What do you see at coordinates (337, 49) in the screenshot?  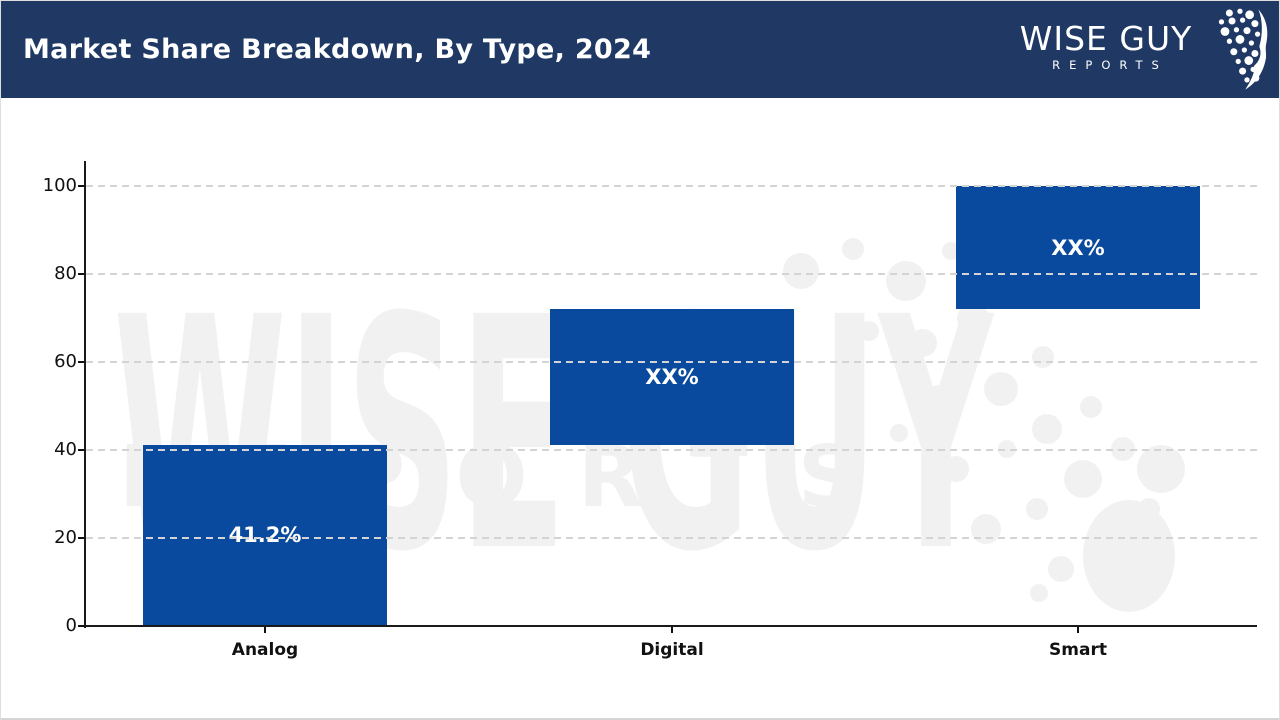 I see `page-title: Market Share Breakdown, By Type, 2024` at bounding box center [337, 49].